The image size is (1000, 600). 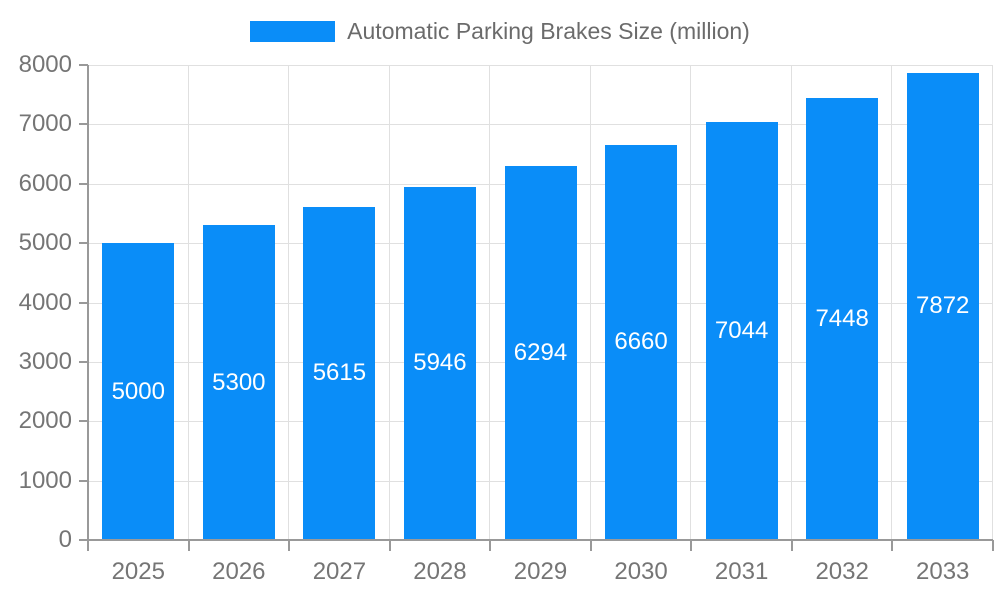 I want to click on y-axis-tick-label: 2000, so click(x=45, y=421).